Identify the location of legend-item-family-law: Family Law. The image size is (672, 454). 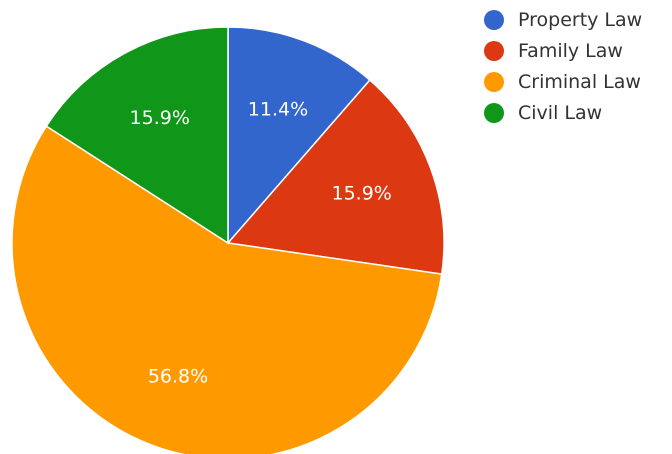
(553, 51).